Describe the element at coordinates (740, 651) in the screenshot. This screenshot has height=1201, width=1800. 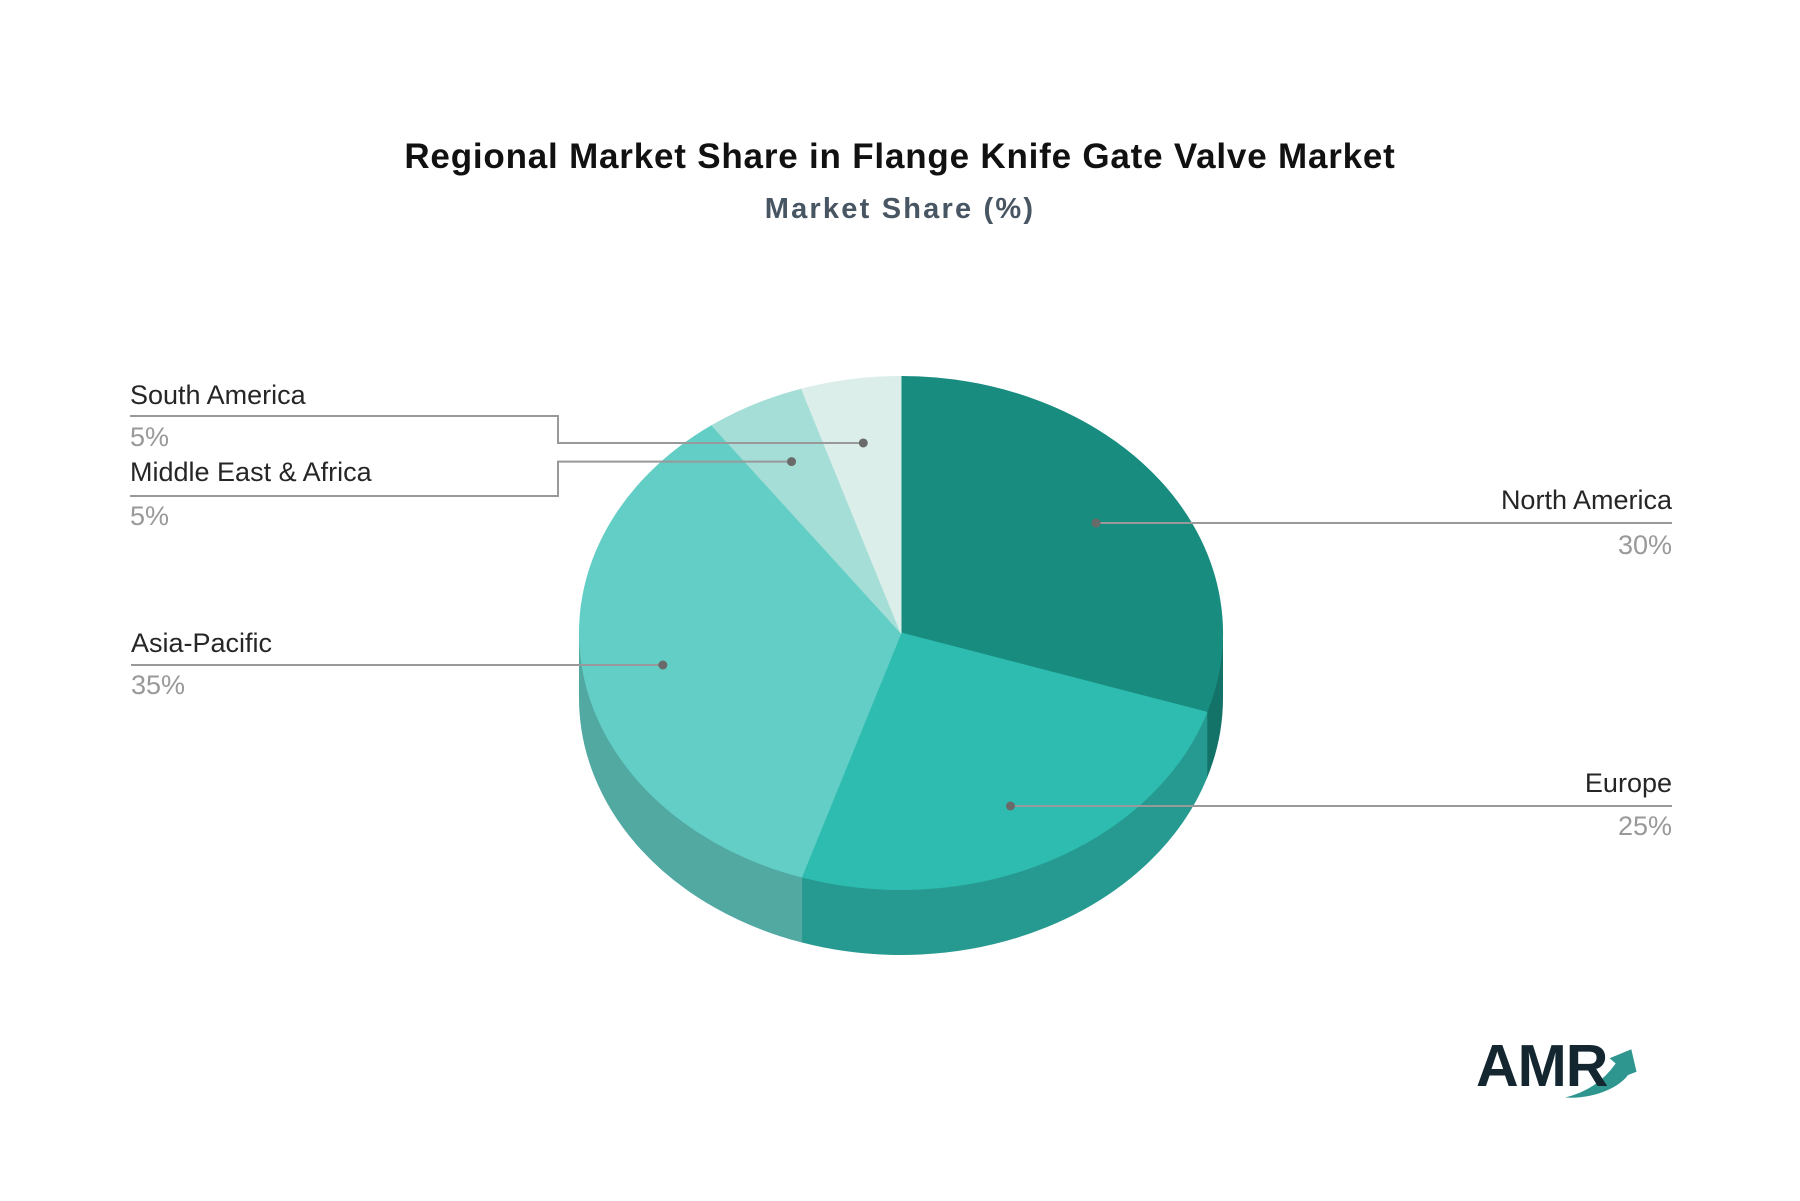
I see `pie-slice-asia-pacific` at that location.